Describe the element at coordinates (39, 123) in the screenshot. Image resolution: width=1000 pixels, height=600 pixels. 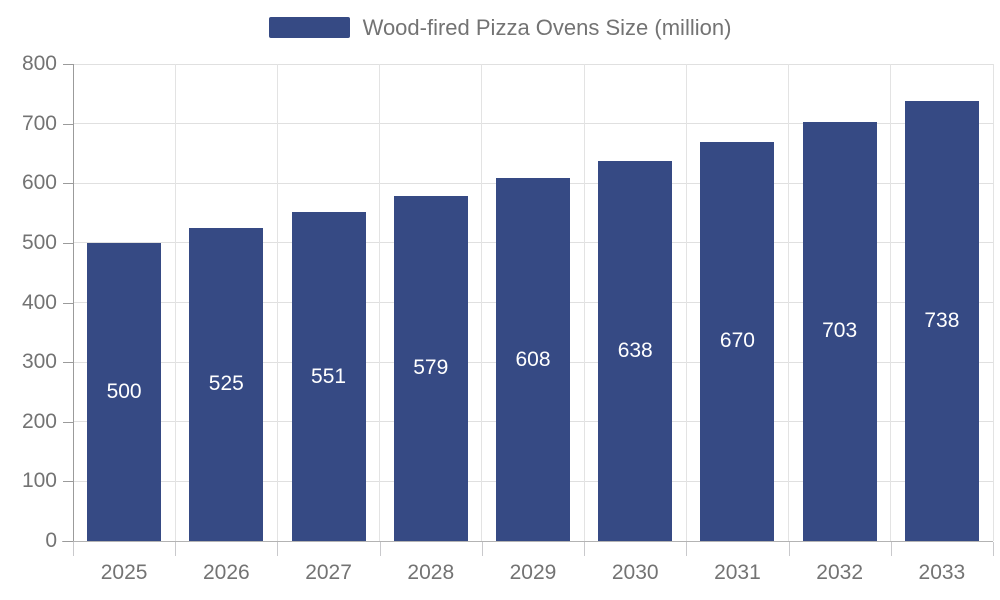
I see `y-tick-label: 700` at that location.